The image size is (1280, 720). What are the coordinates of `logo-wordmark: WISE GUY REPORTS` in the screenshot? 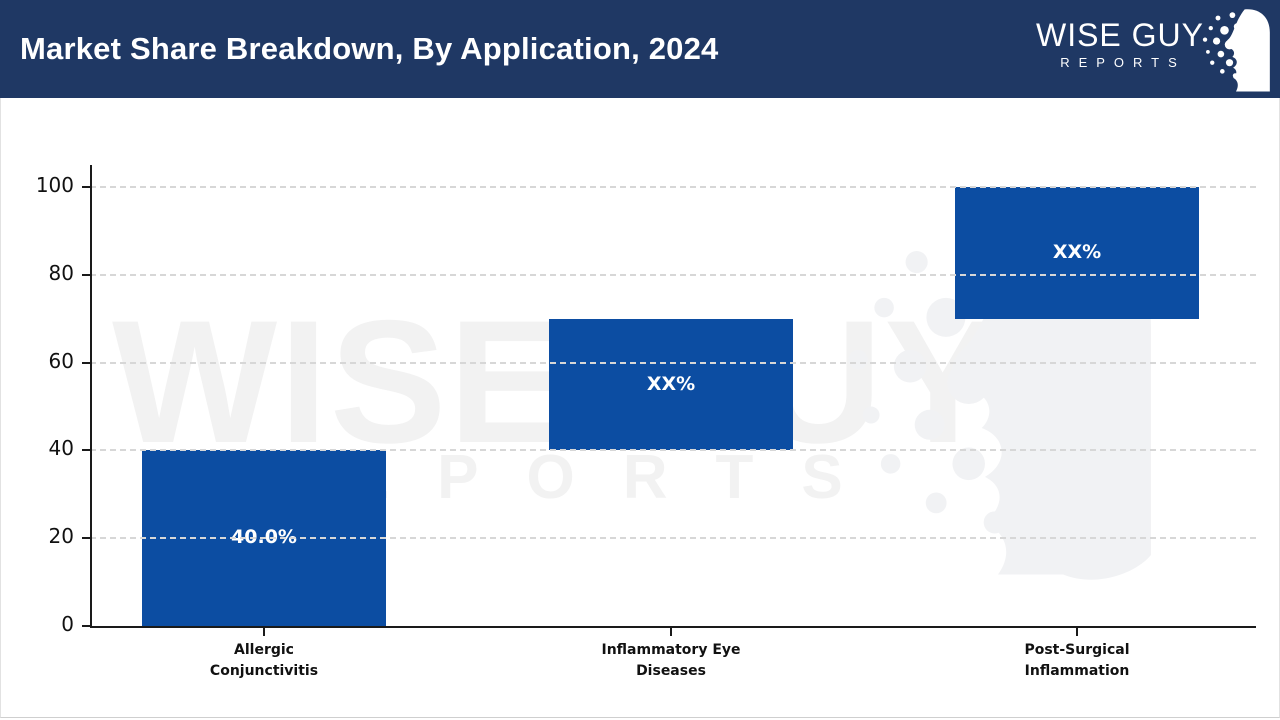 It's located at (1120, 44).